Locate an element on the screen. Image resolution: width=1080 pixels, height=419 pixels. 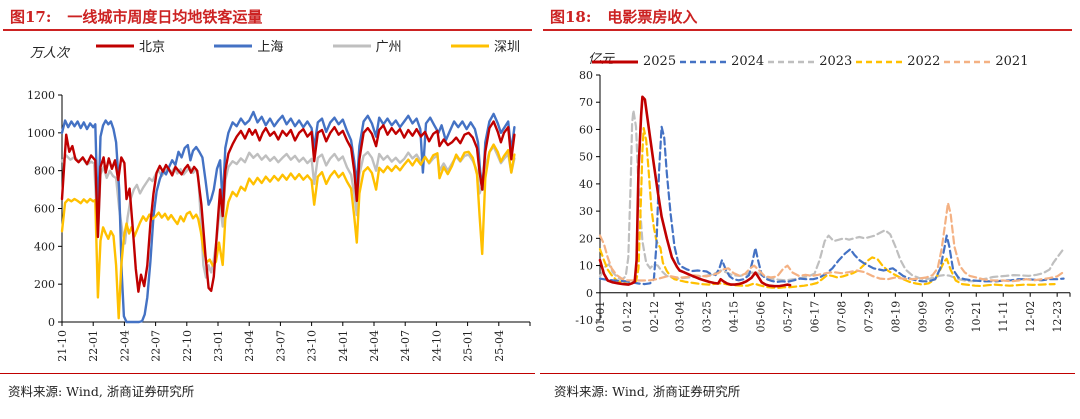
x-tick-label: 22-04 is located at coordinates (124, 346).